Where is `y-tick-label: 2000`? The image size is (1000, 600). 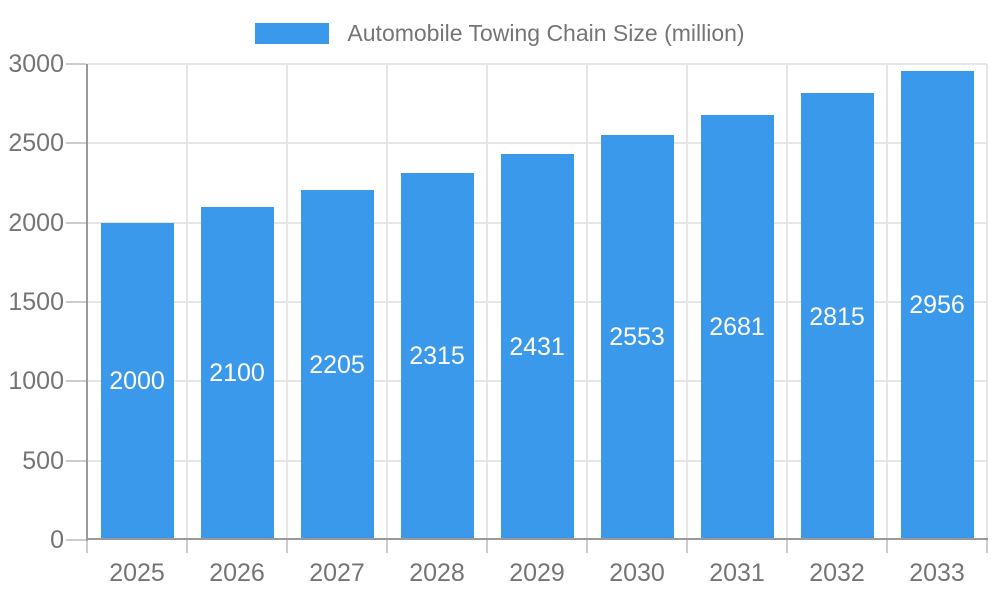
y-tick-label: 2000 is located at coordinates (36, 222).